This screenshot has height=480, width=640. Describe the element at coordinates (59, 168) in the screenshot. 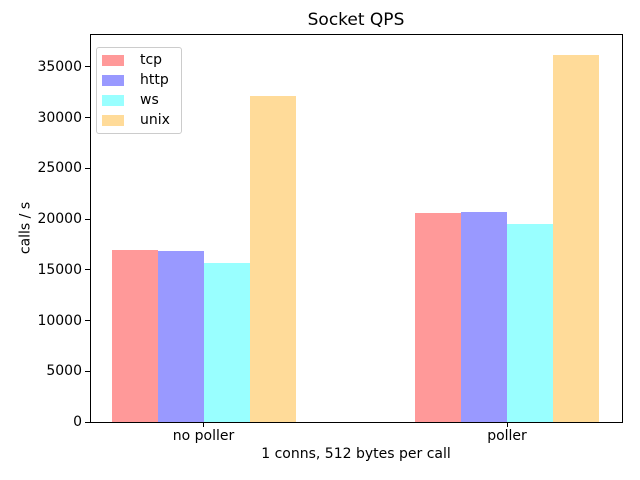

I see `ytick-label-25000: 25000` at that location.